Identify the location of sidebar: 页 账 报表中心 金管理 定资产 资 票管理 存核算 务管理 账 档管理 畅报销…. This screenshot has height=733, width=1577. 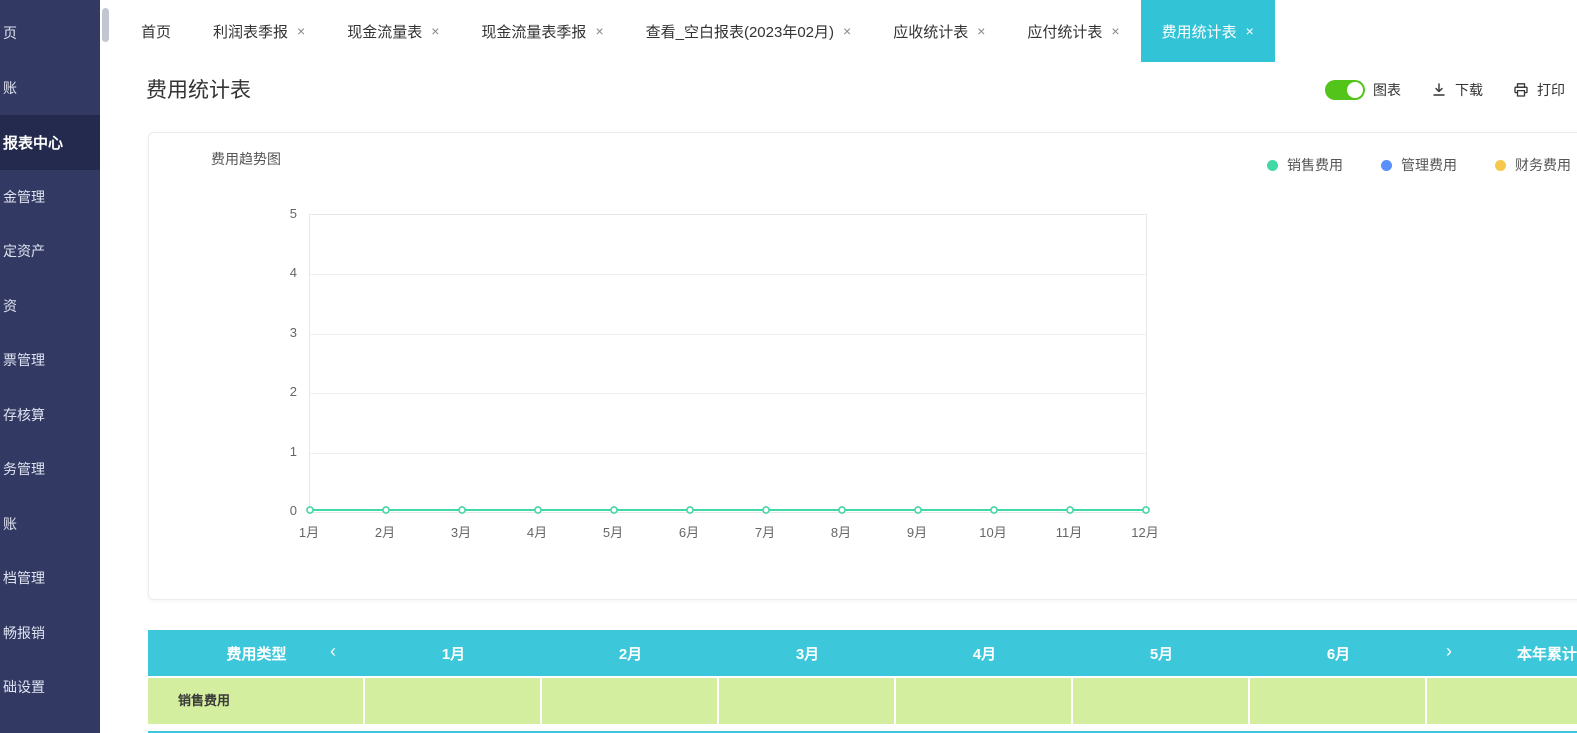
(50, 366).